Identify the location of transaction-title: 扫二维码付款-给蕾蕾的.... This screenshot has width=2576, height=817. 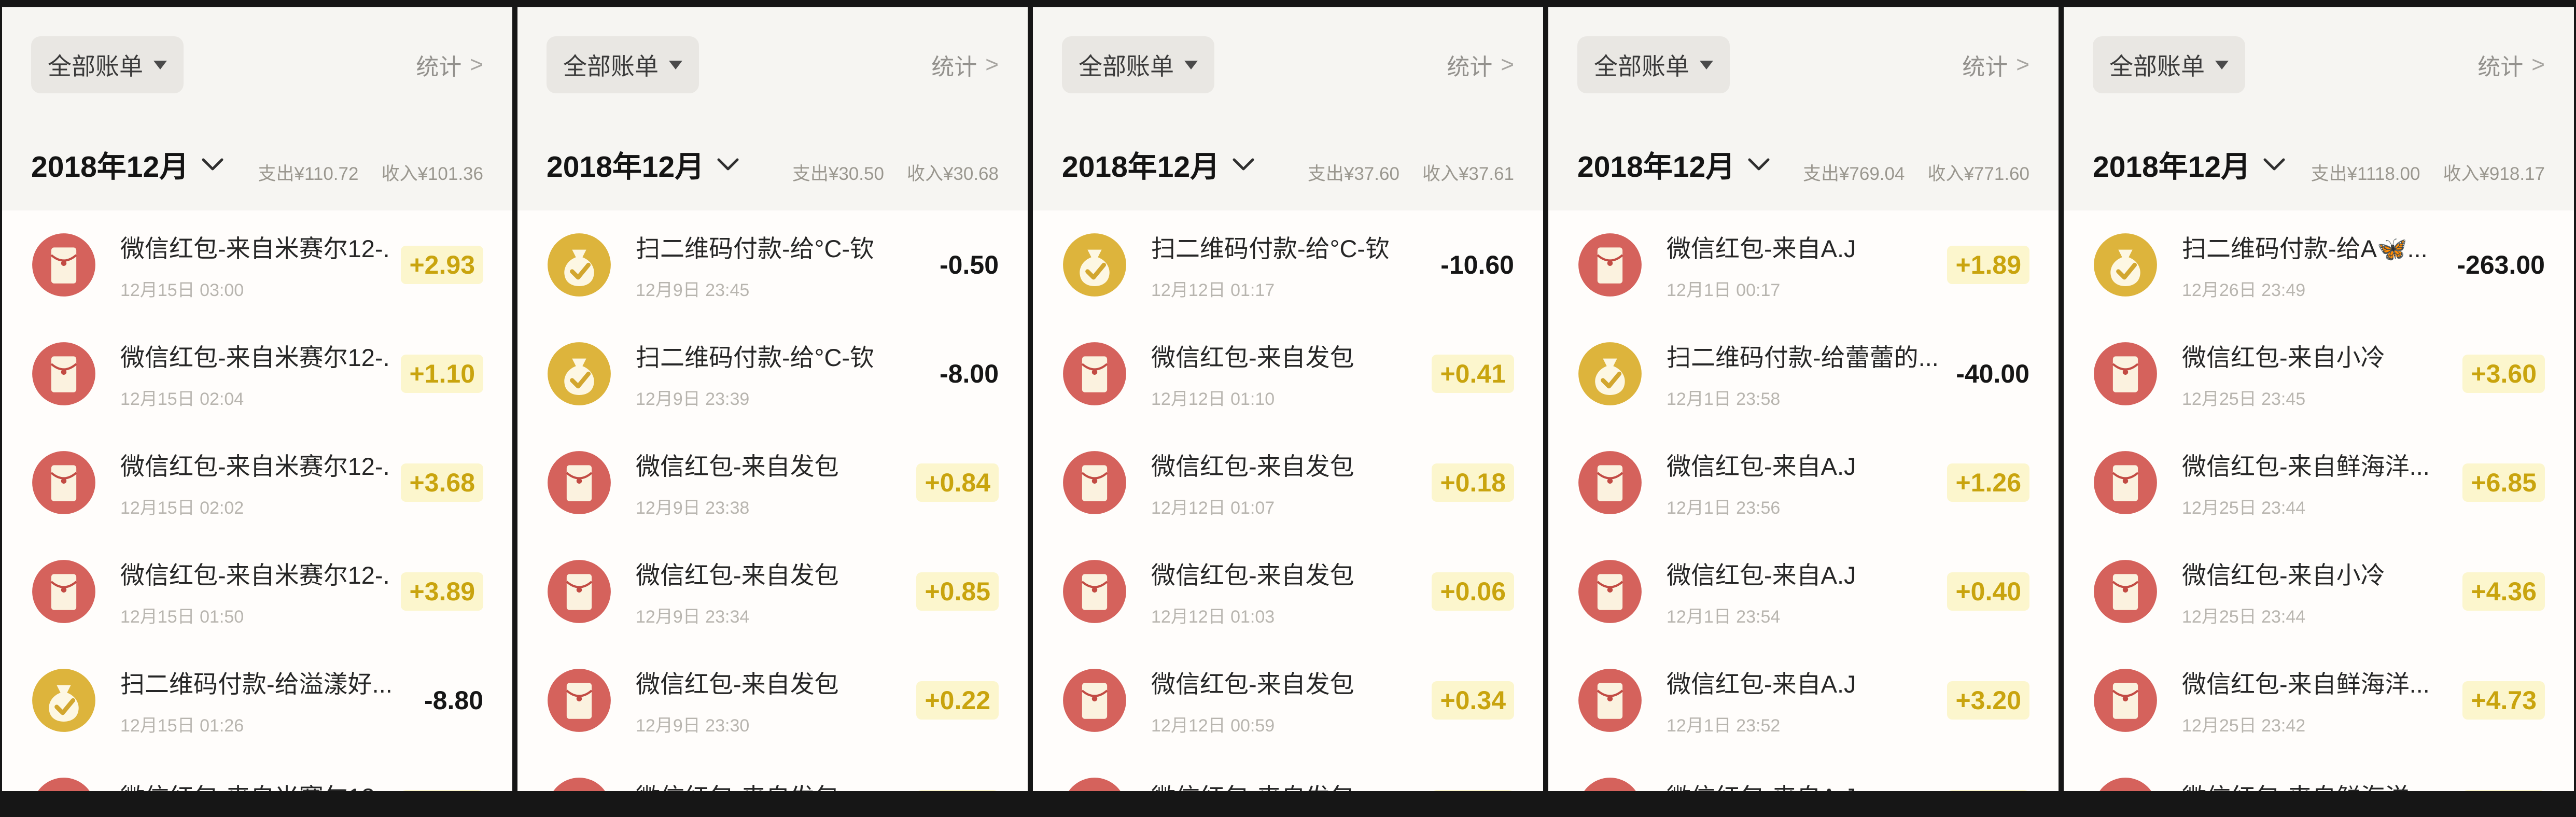
(1803, 357).